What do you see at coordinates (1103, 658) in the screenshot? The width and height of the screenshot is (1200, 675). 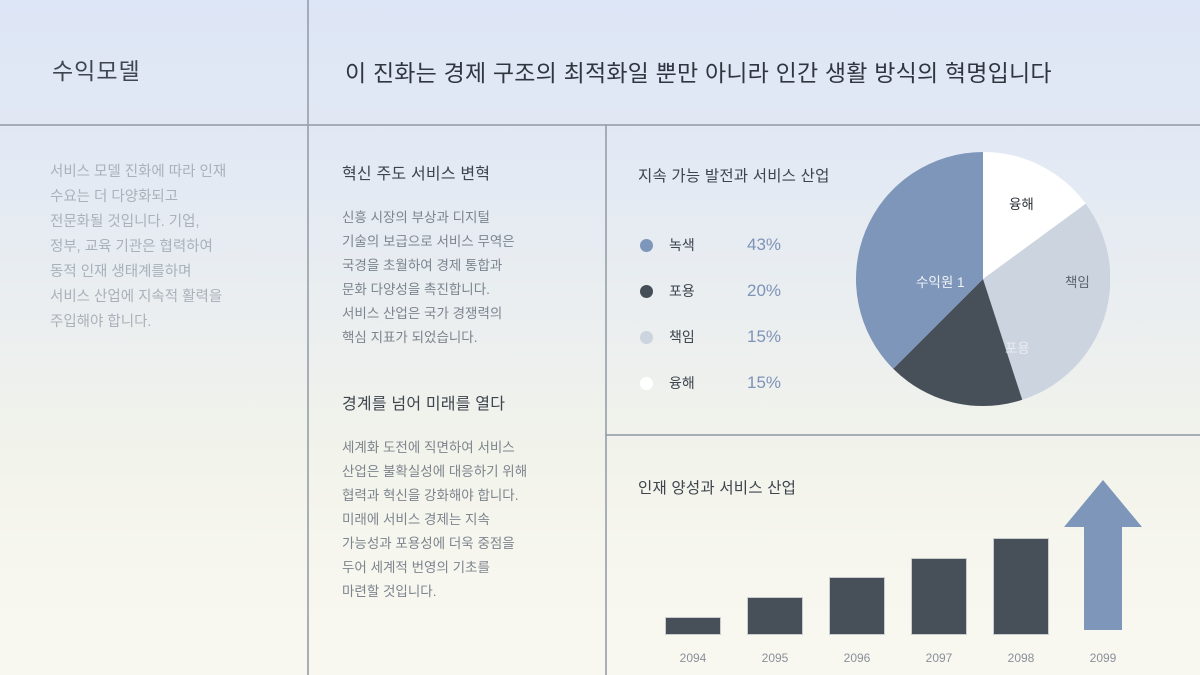 I see `bar-label: 2099` at bounding box center [1103, 658].